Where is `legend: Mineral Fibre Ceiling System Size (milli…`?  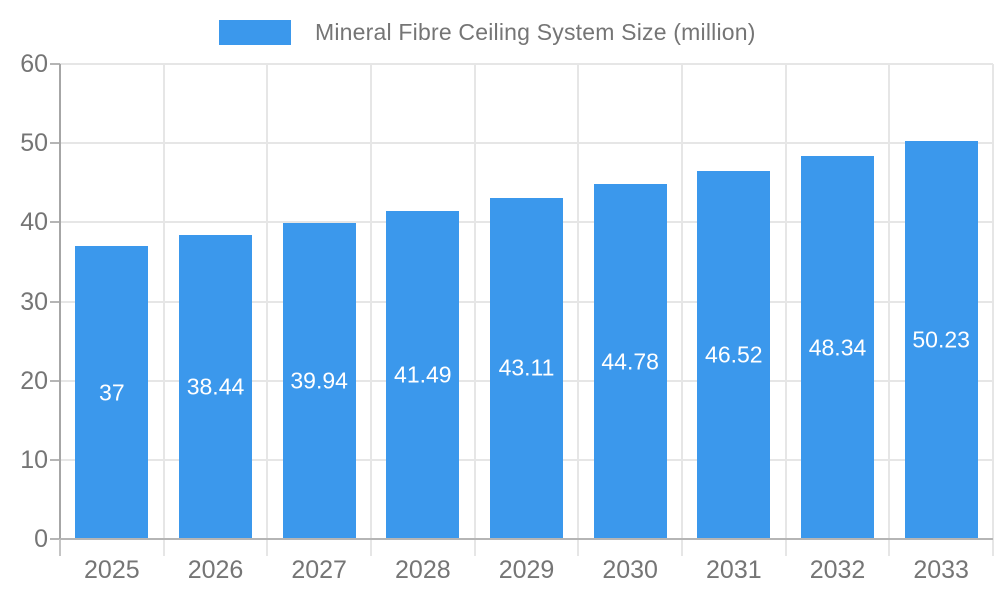 legend: Mineral Fibre Ceiling System Size (milli… is located at coordinates (487, 32).